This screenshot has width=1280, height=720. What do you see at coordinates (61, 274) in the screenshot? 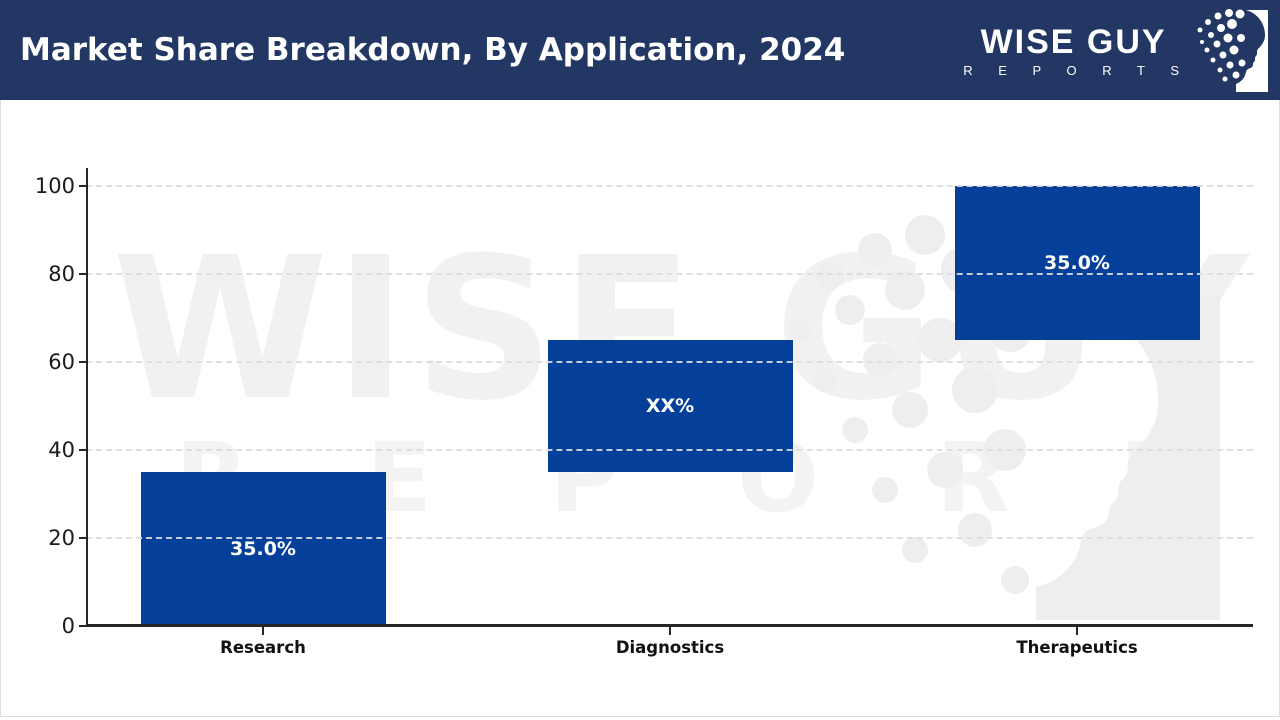
I see `y-tick-label-80: 80` at bounding box center [61, 274].